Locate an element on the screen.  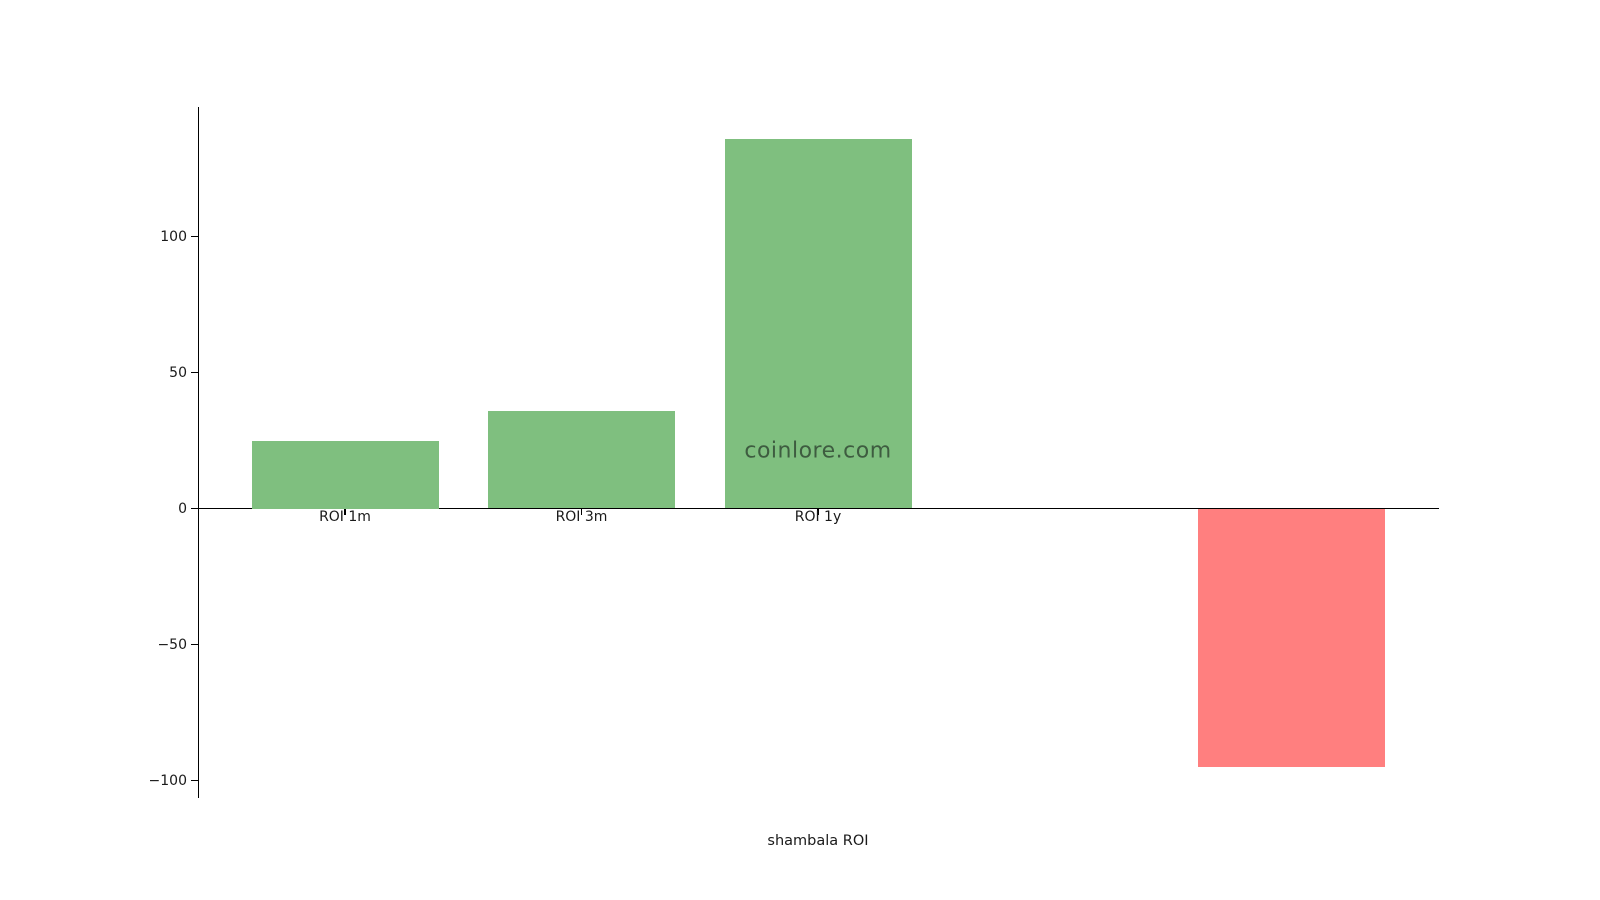
y-tick-label: −50 is located at coordinates (172, 644).